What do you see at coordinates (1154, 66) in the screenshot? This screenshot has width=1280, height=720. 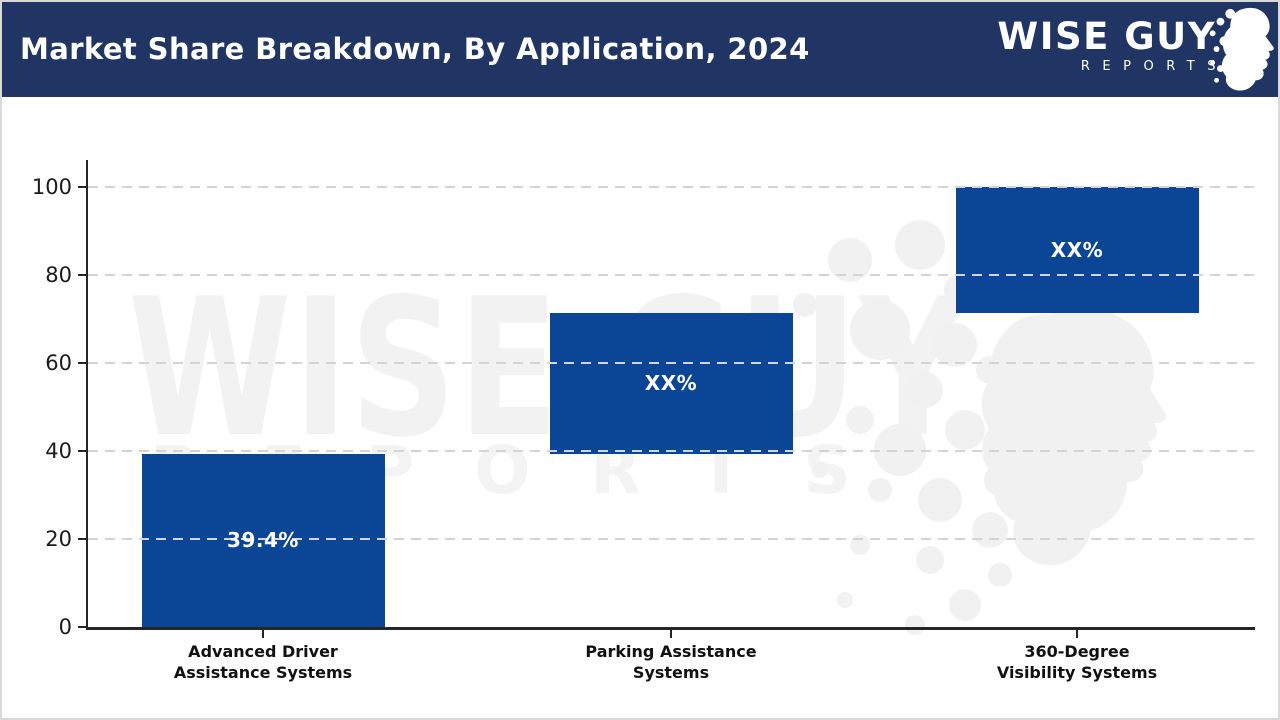 I see `brand-reports-text: REPORTS` at bounding box center [1154, 66].